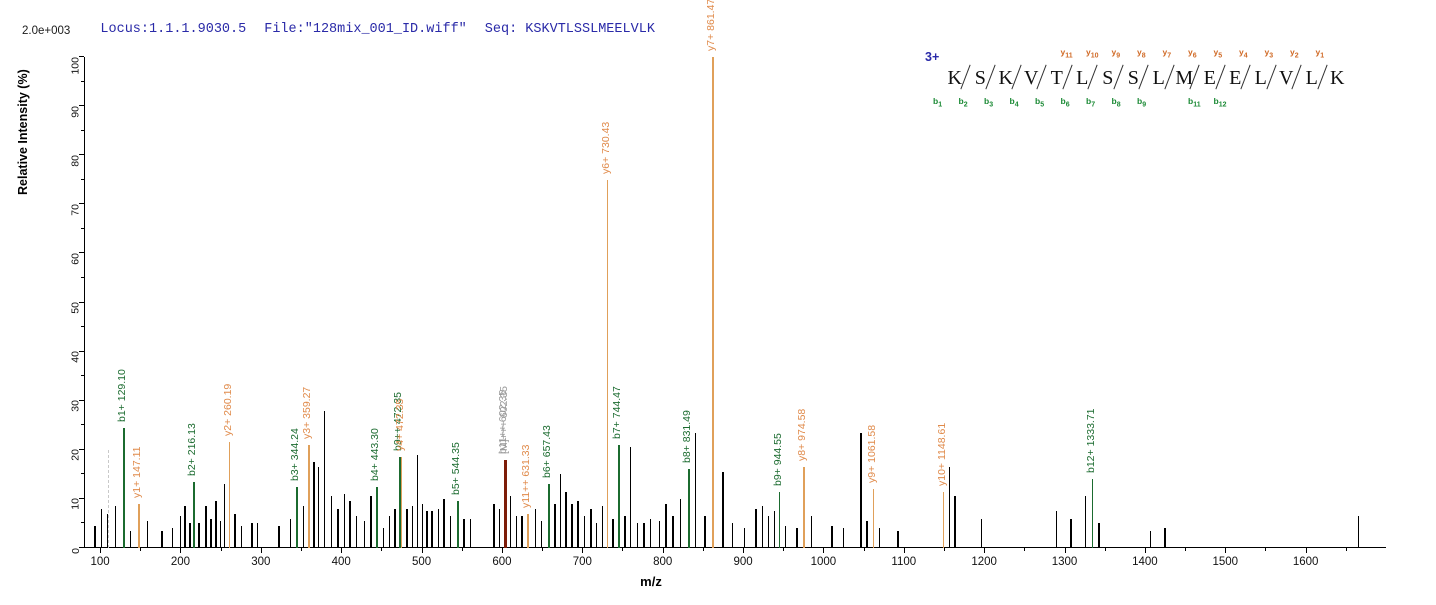  Describe the element at coordinates (77, 503) in the screenshot. I see `y-axis-tick: 10` at that location.